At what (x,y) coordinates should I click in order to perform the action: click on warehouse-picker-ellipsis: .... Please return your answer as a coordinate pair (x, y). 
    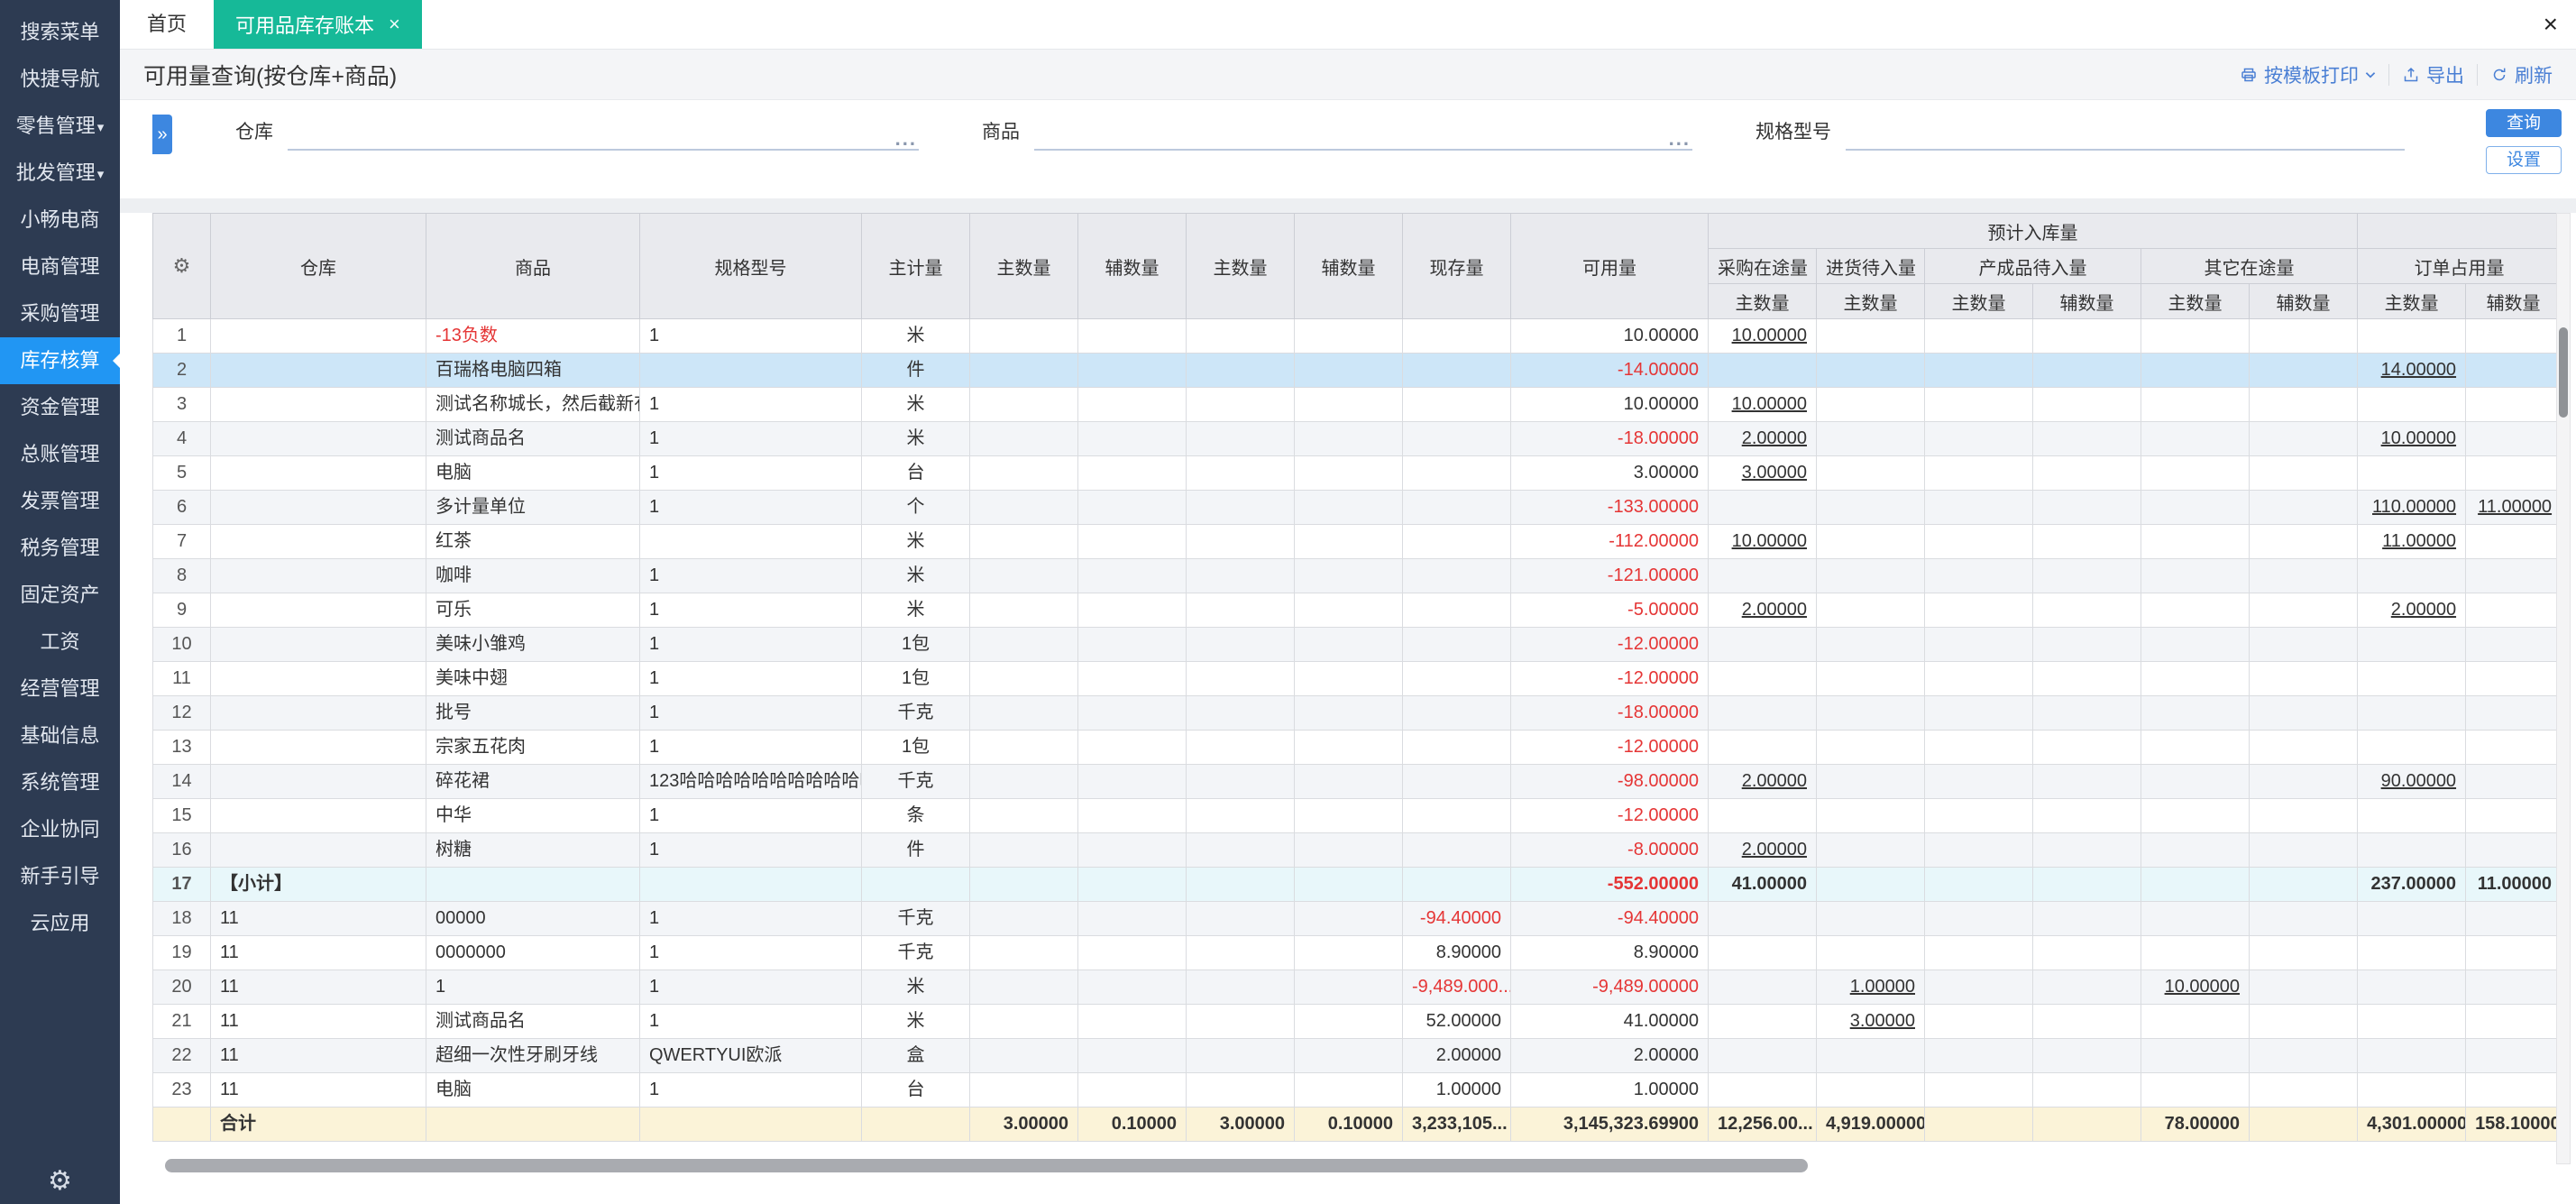
    Looking at the image, I should click on (905, 138).